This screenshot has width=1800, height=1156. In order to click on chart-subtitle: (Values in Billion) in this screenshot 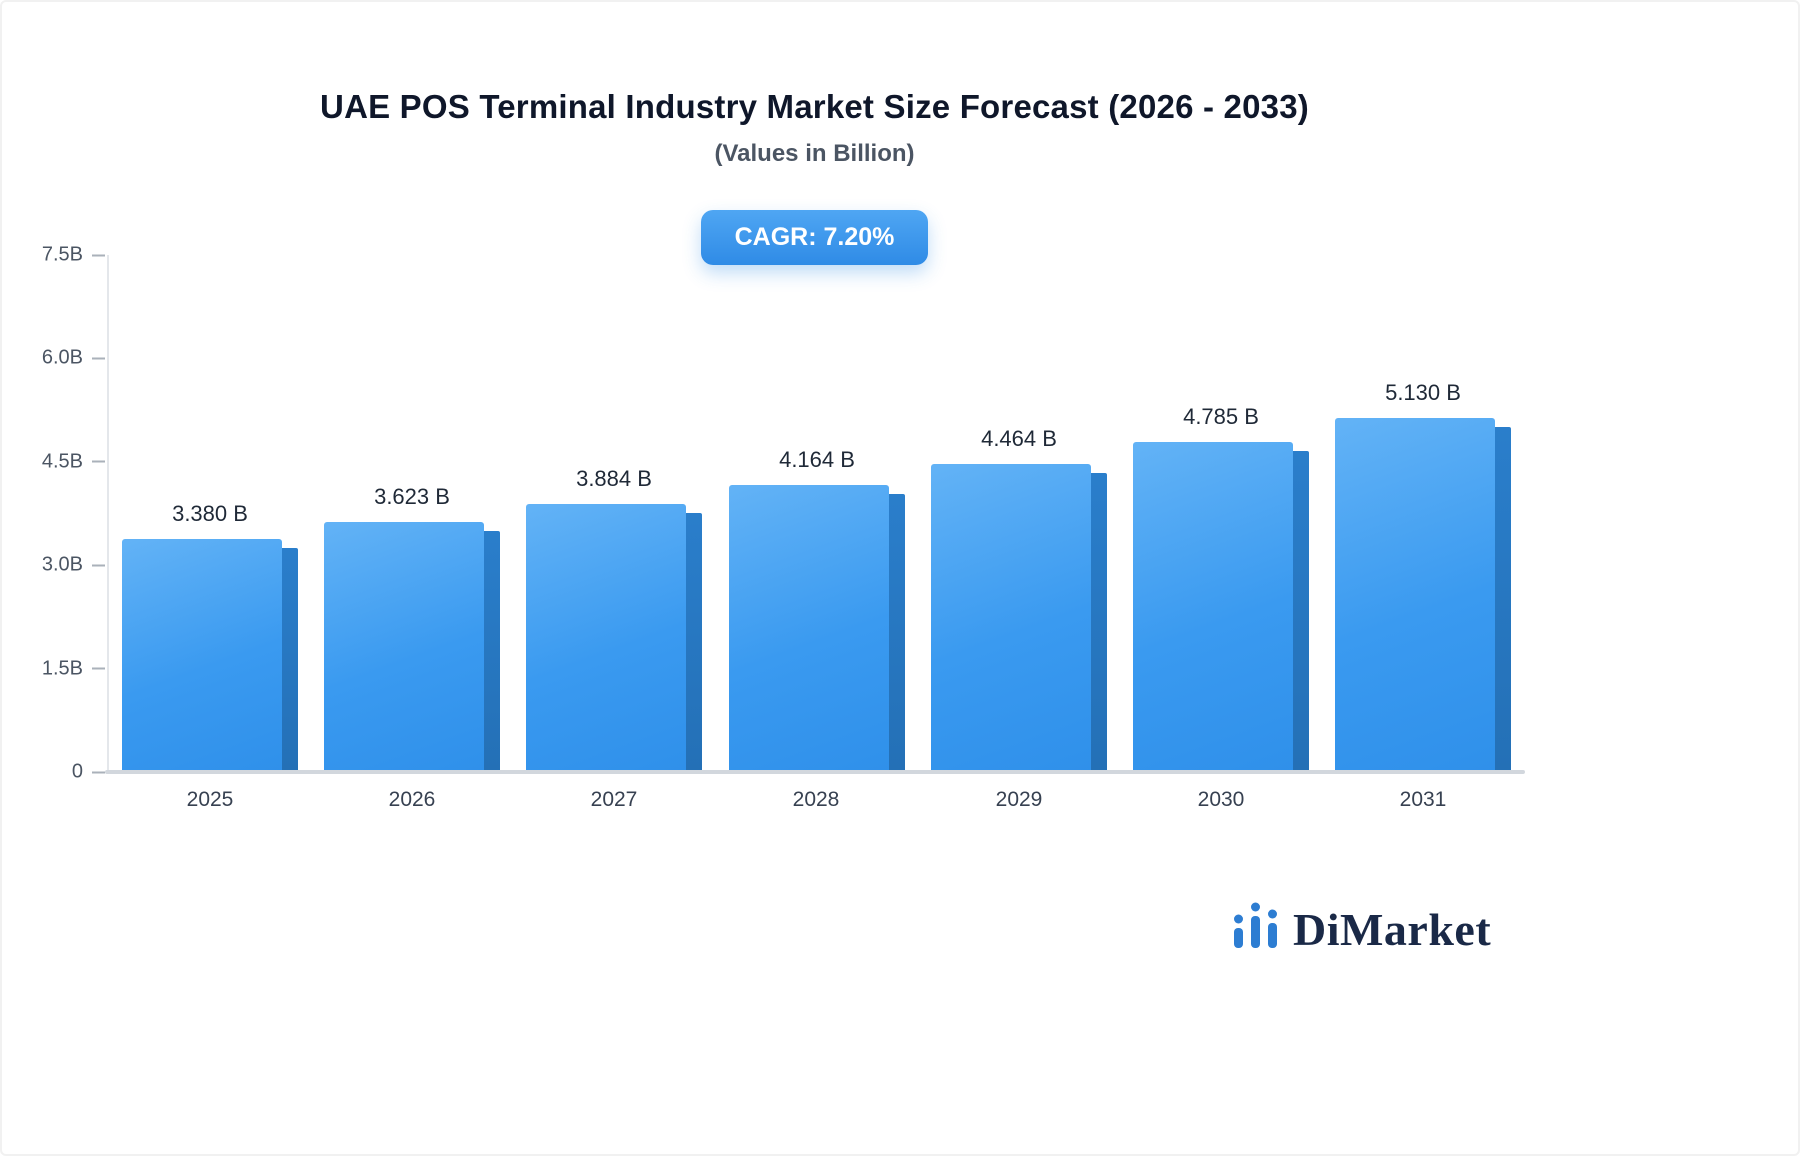, I will do `click(814, 153)`.